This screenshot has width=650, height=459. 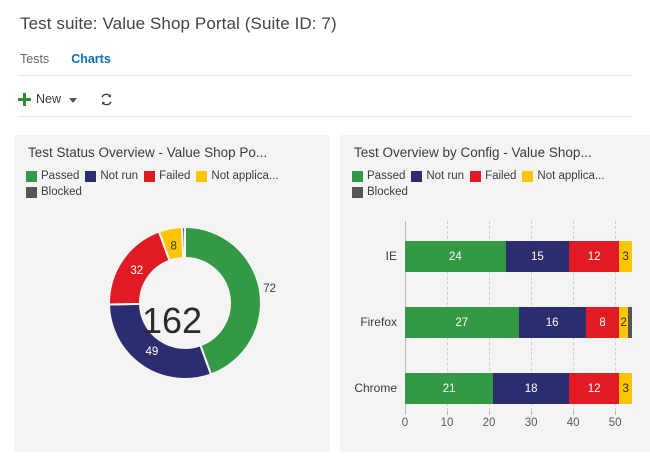 I want to click on new-button-label: New, so click(x=49, y=99).